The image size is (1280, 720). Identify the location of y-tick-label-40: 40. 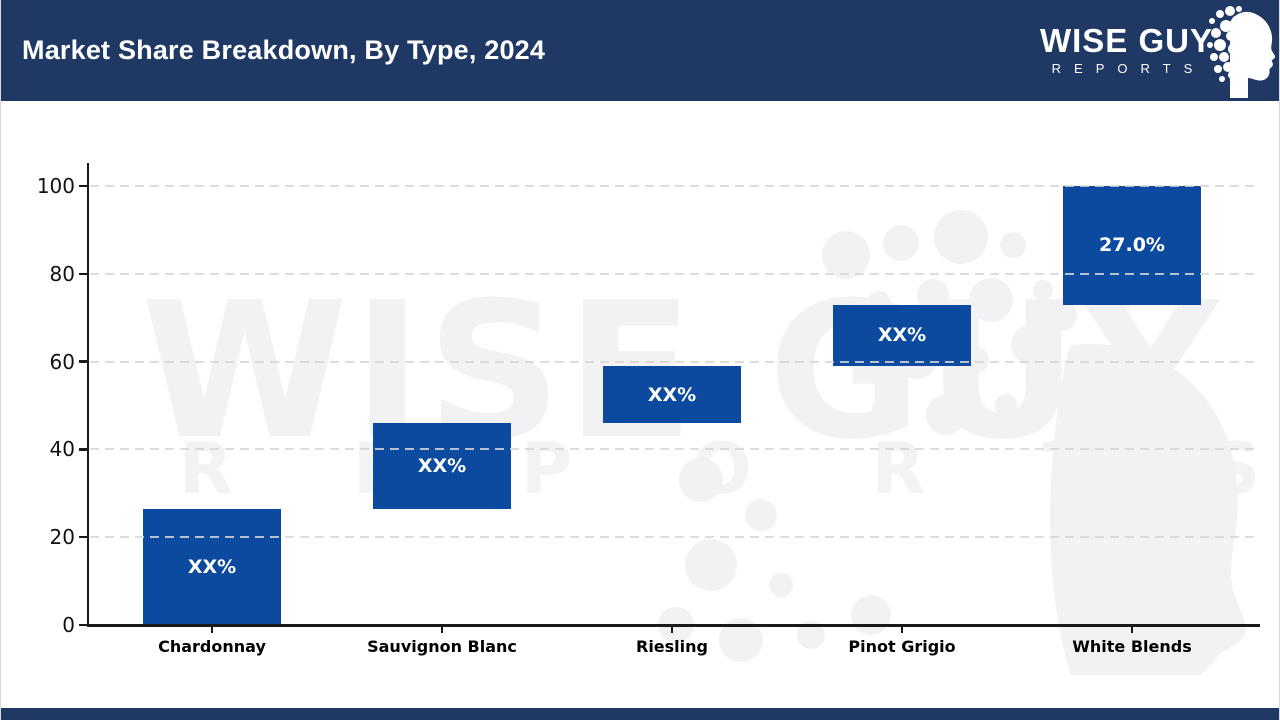
(62, 449).